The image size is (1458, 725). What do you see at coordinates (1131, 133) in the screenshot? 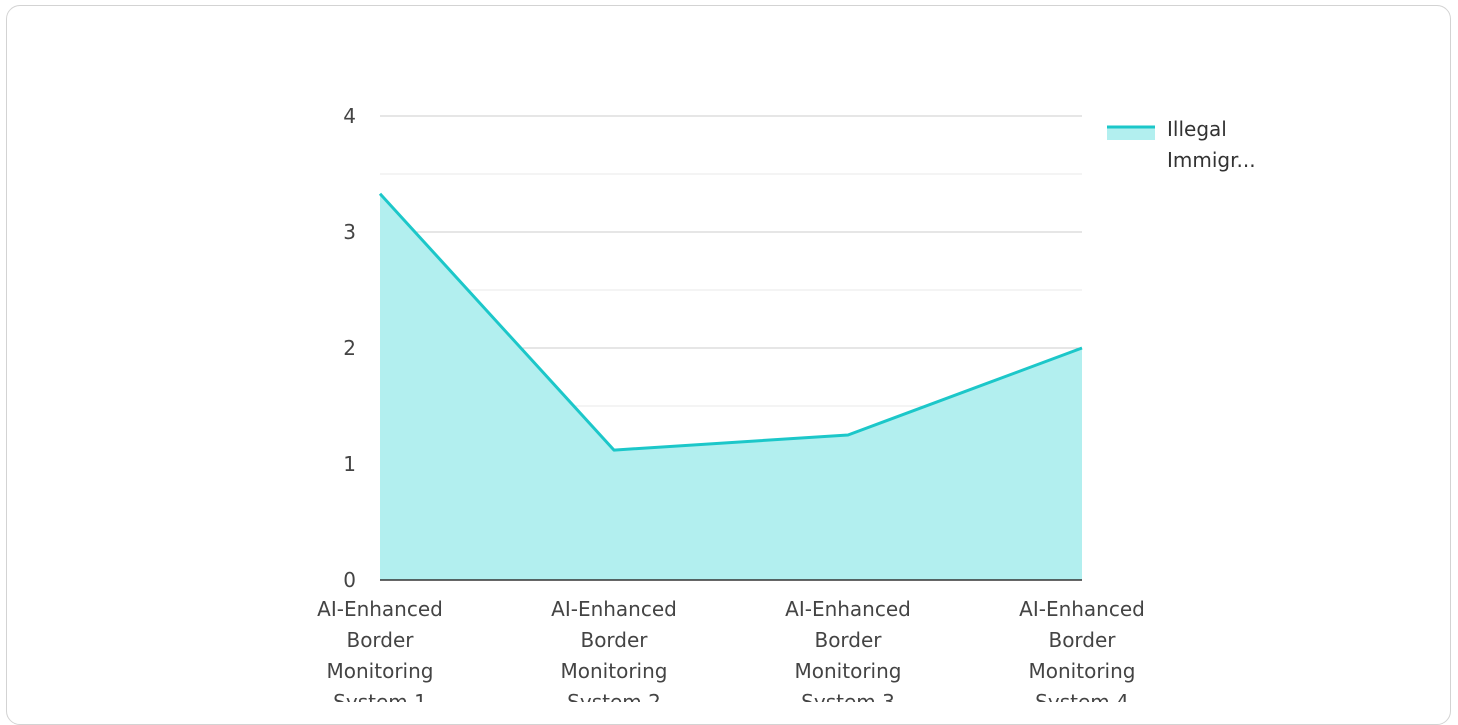
I see `legend-swatch-fill` at bounding box center [1131, 133].